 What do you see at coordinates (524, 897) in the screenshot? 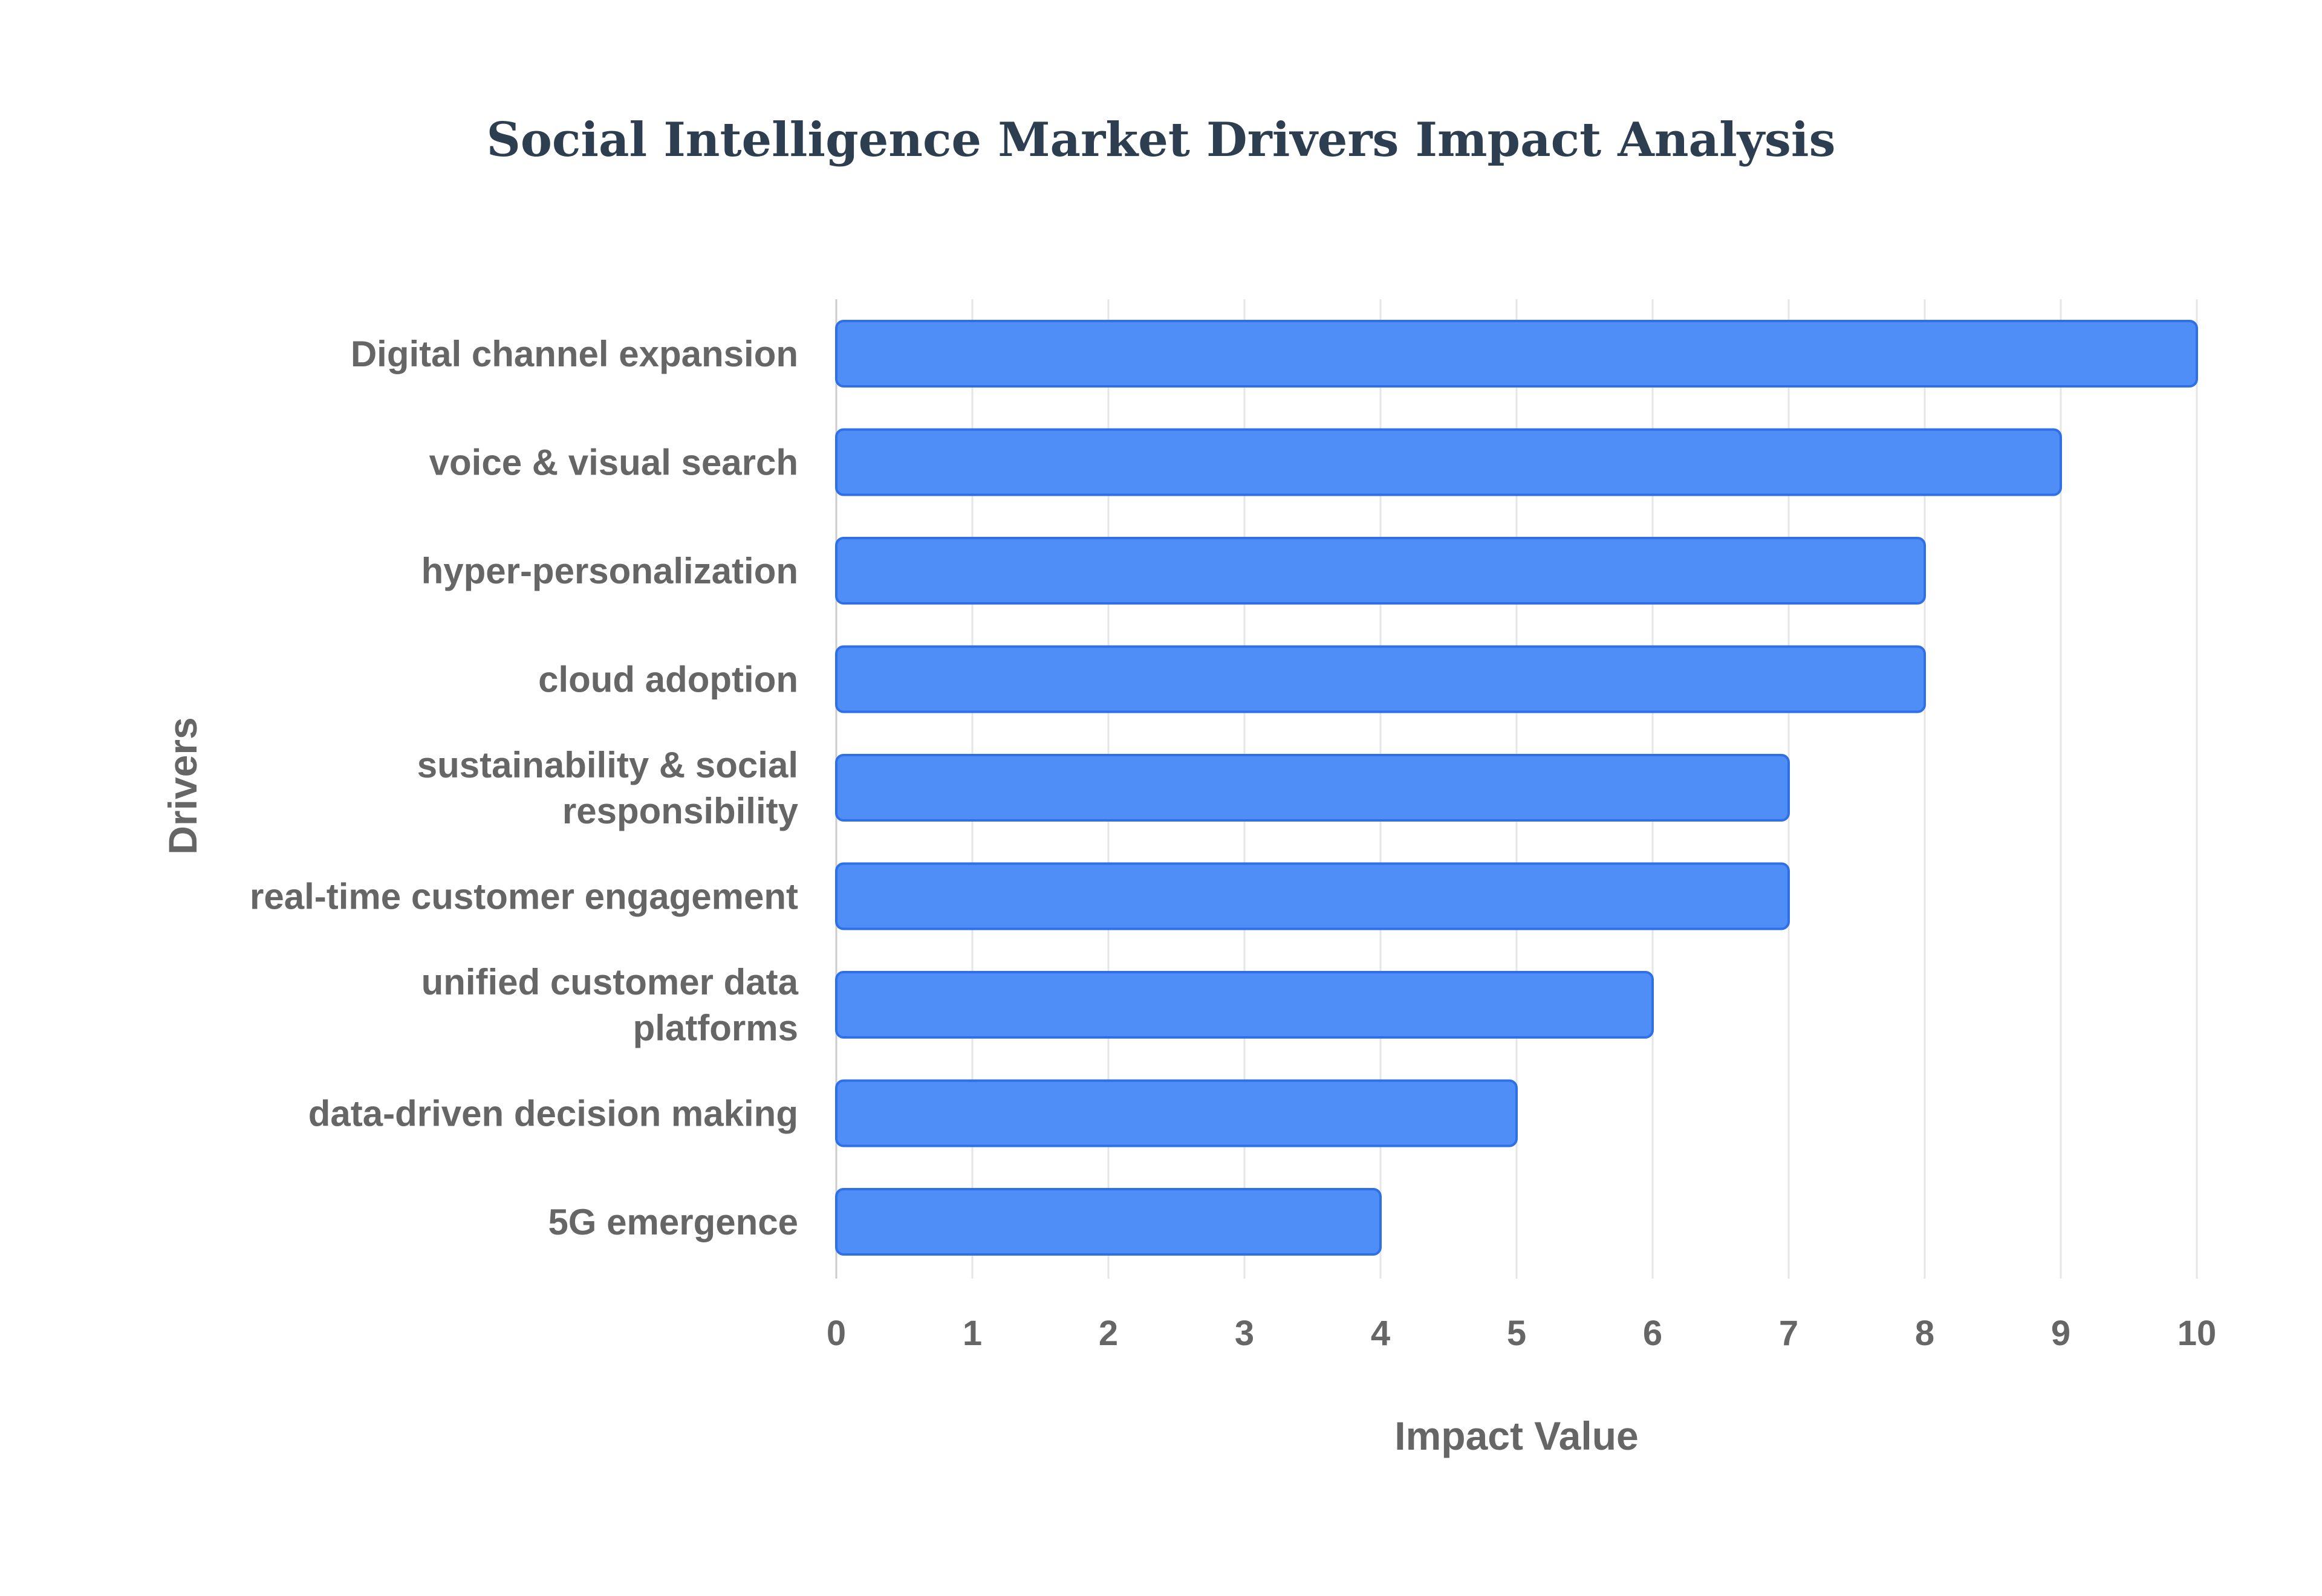
I see `category-label: real-time customer engagement` at bounding box center [524, 897].